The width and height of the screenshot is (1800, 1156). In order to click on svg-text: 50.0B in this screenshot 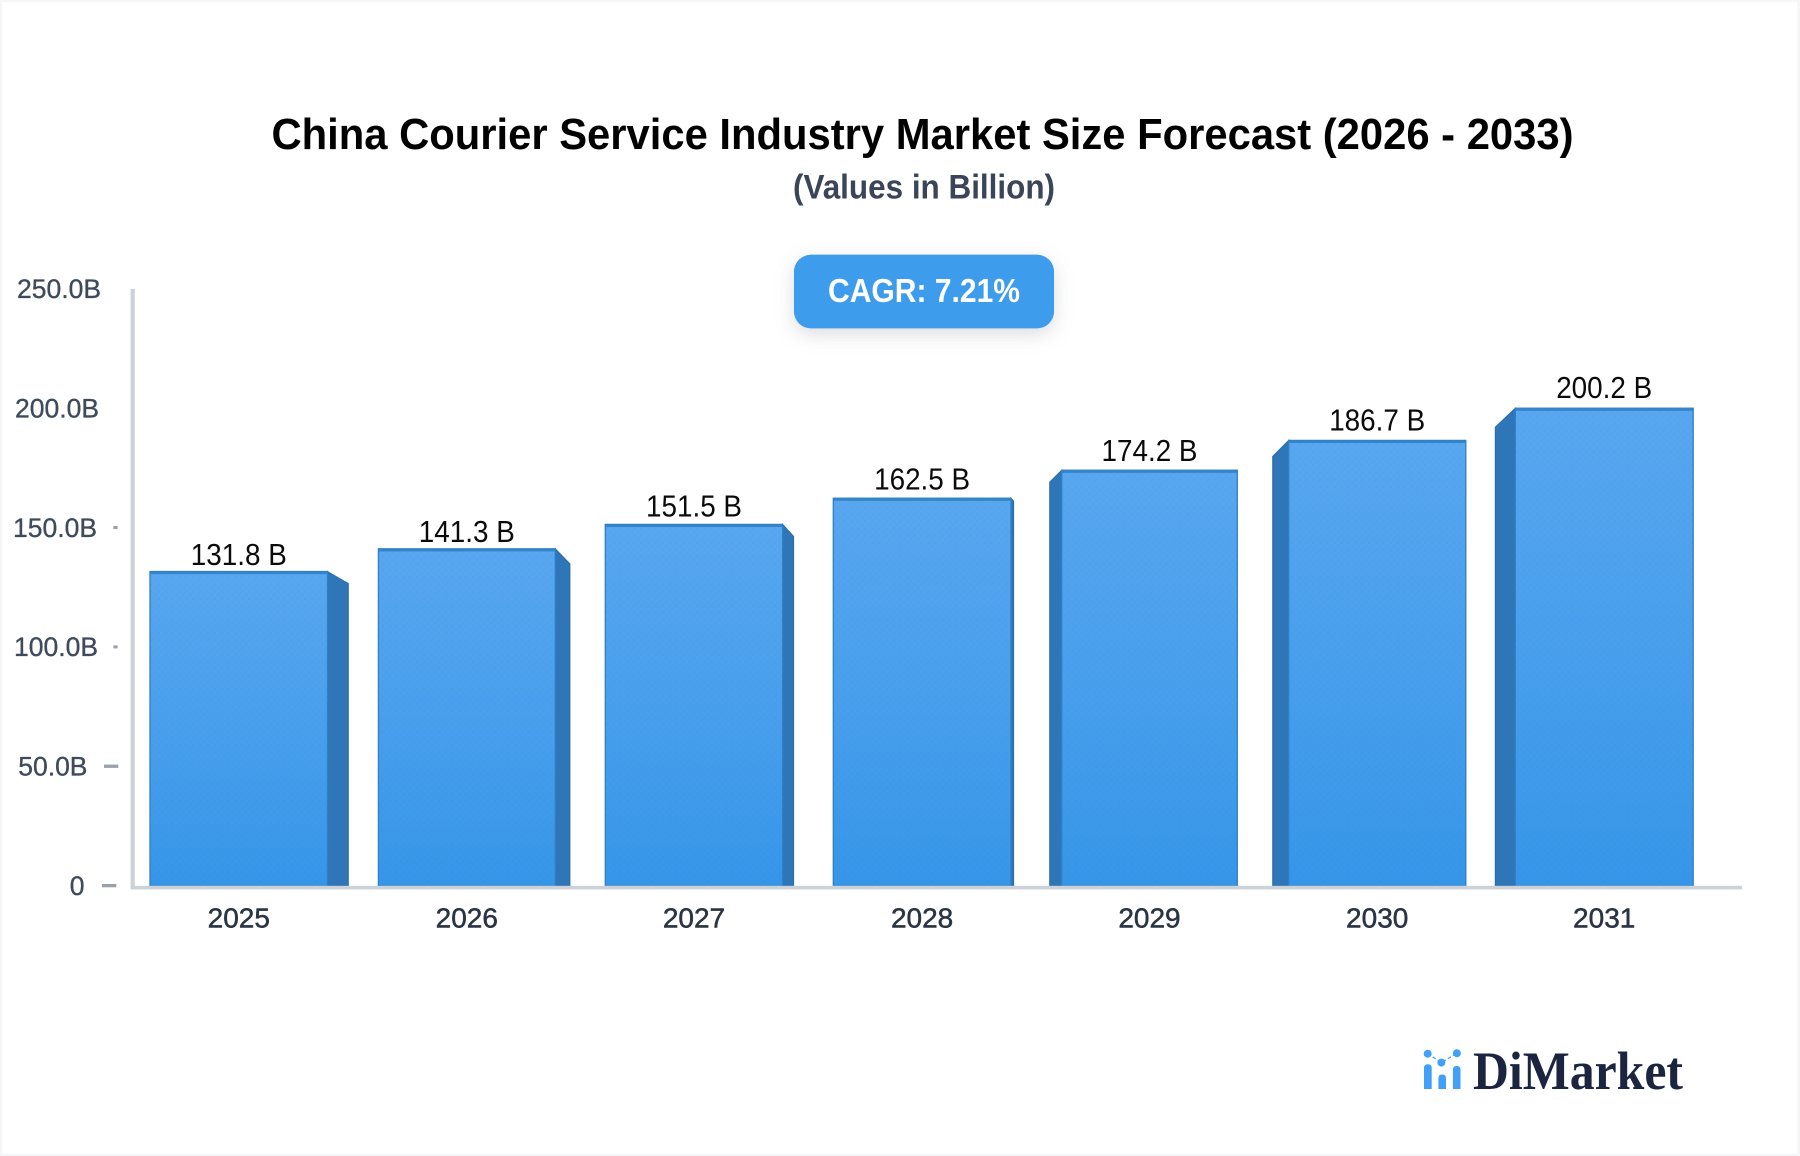, I will do `click(52, 767)`.